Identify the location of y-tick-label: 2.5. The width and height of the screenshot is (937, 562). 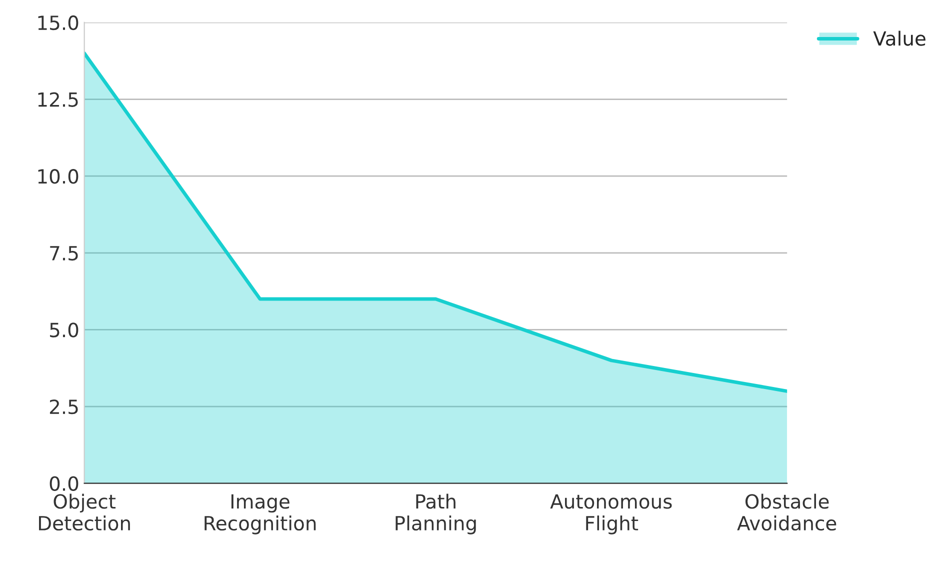
(64, 406).